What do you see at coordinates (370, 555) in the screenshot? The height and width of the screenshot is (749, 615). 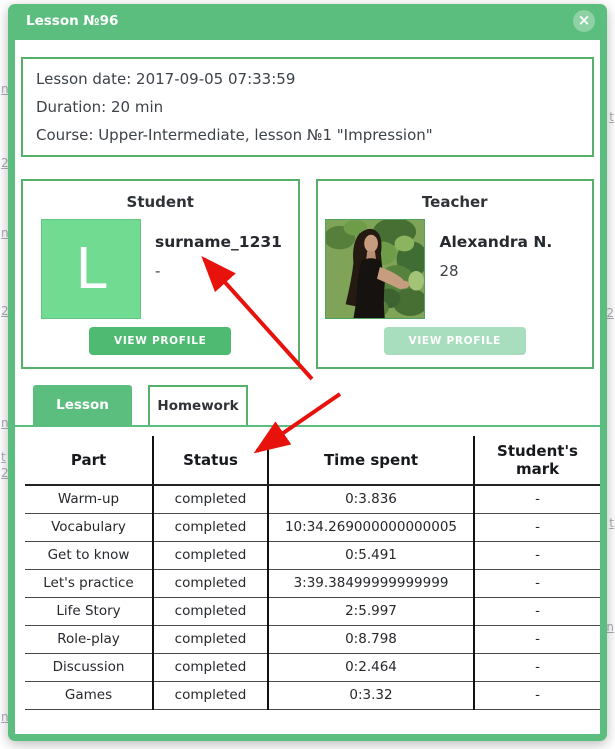 I see `cell-time: 0:5.491` at bounding box center [370, 555].